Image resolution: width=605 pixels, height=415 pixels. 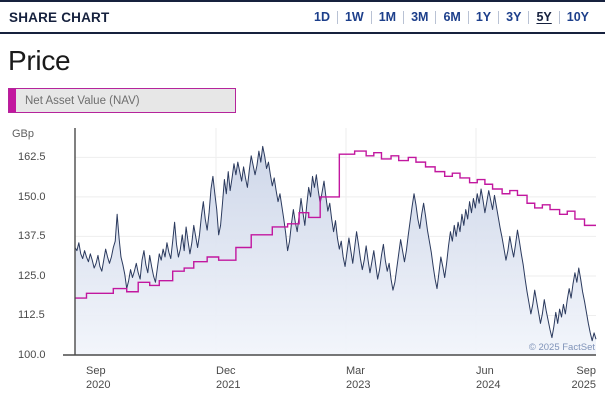 I want to click on x-tick-label: Sep 2020, so click(x=98, y=378).